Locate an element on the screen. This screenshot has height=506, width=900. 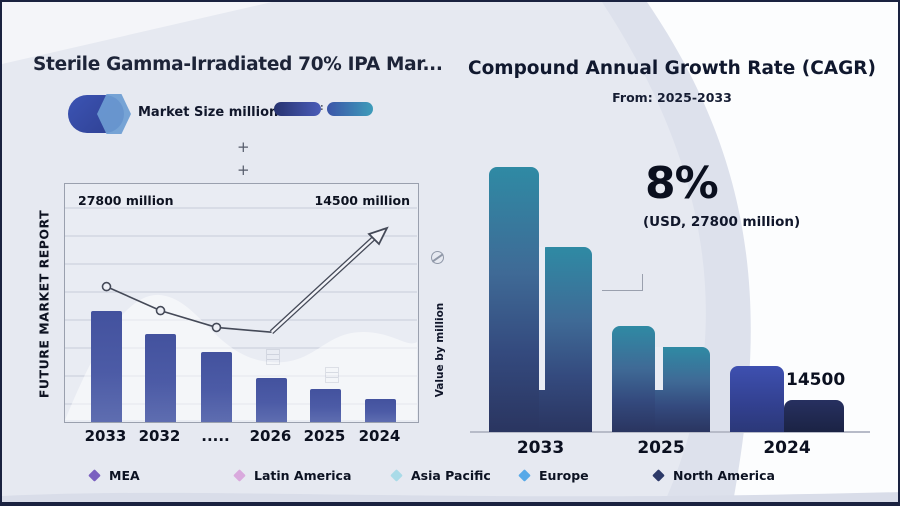
left-bar-2033 is located at coordinates (106, 366).